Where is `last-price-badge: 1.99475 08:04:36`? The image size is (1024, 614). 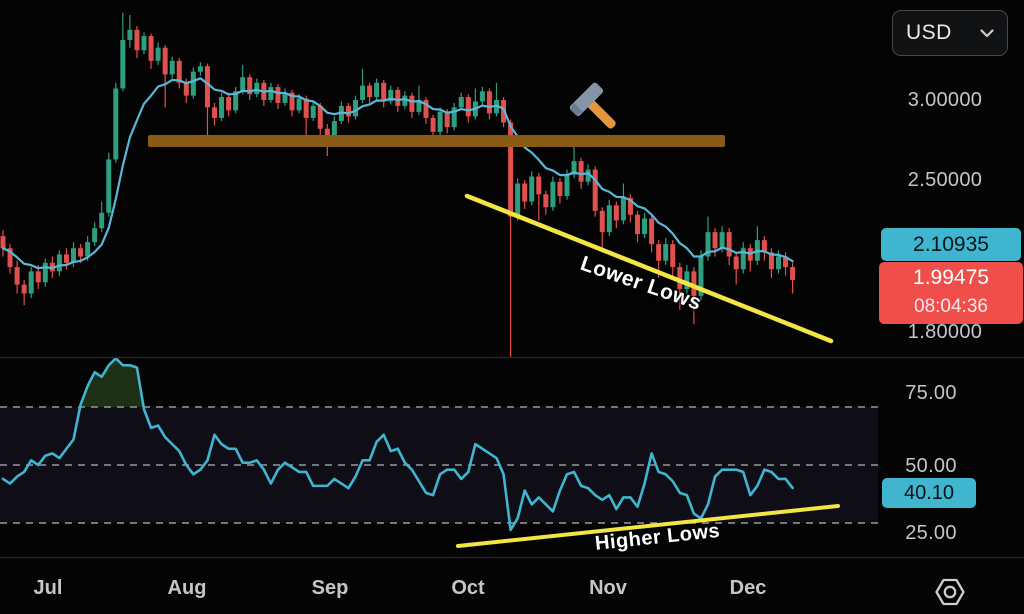
last-price-badge: 1.99475 08:04:36 is located at coordinates (951, 293).